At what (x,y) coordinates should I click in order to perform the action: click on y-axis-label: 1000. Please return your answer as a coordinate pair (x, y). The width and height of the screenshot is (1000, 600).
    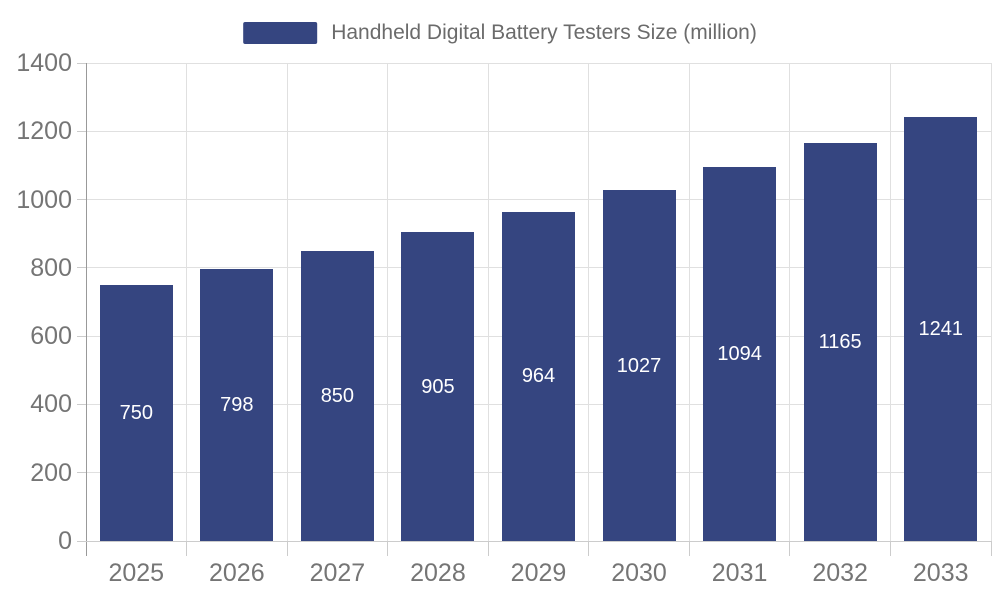
    Looking at the image, I should click on (44, 199).